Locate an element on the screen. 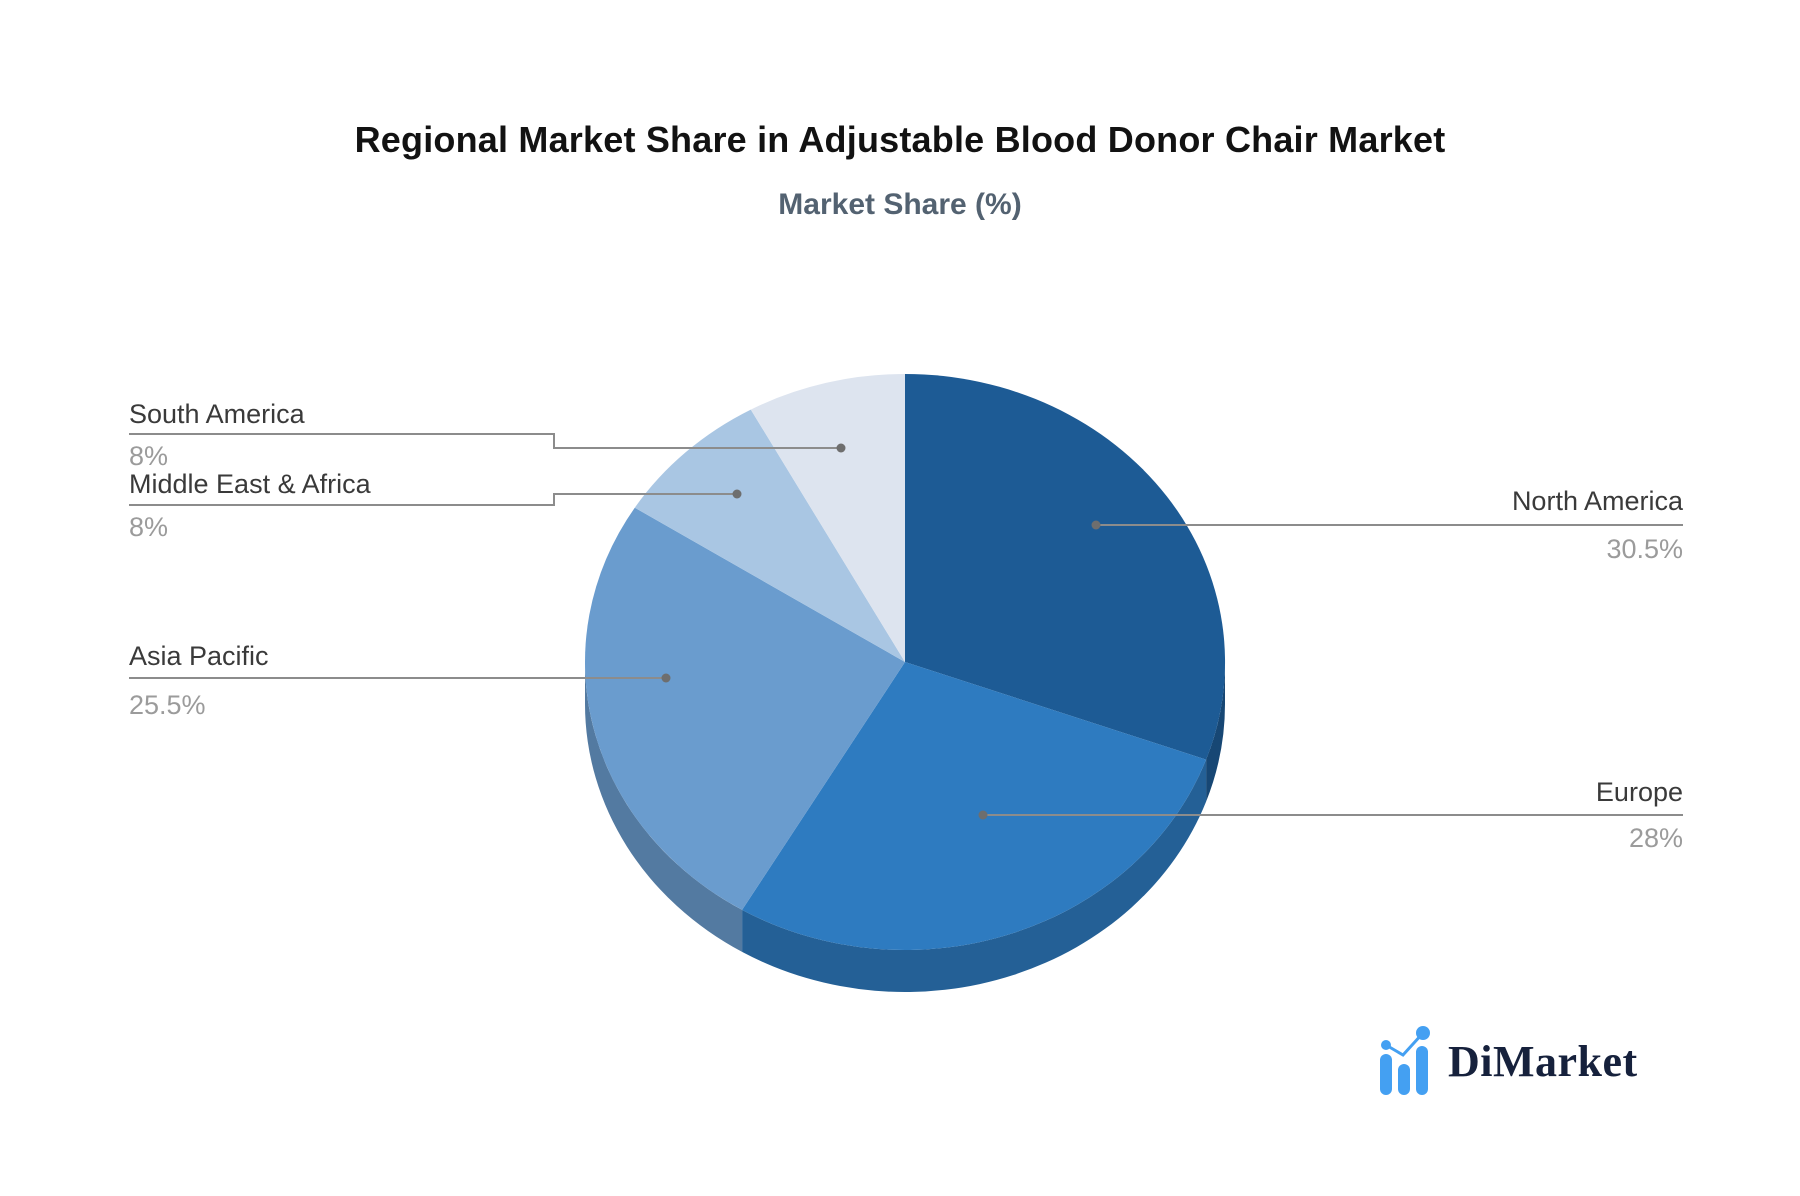 Image resolution: width=1800 pixels, height=1196 pixels. pie-slice-asia-pacific is located at coordinates (744, 708).